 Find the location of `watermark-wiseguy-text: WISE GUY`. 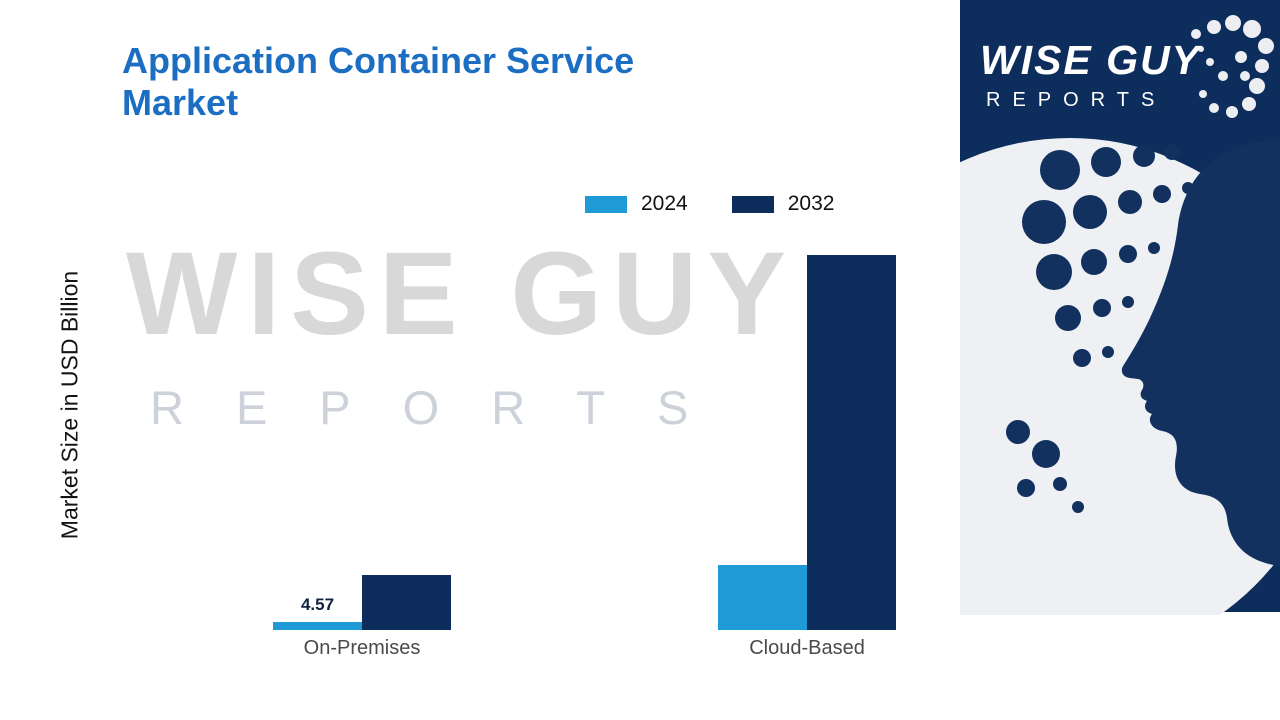

watermark-wiseguy-text: WISE GUY is located at coordinates (461, 294).